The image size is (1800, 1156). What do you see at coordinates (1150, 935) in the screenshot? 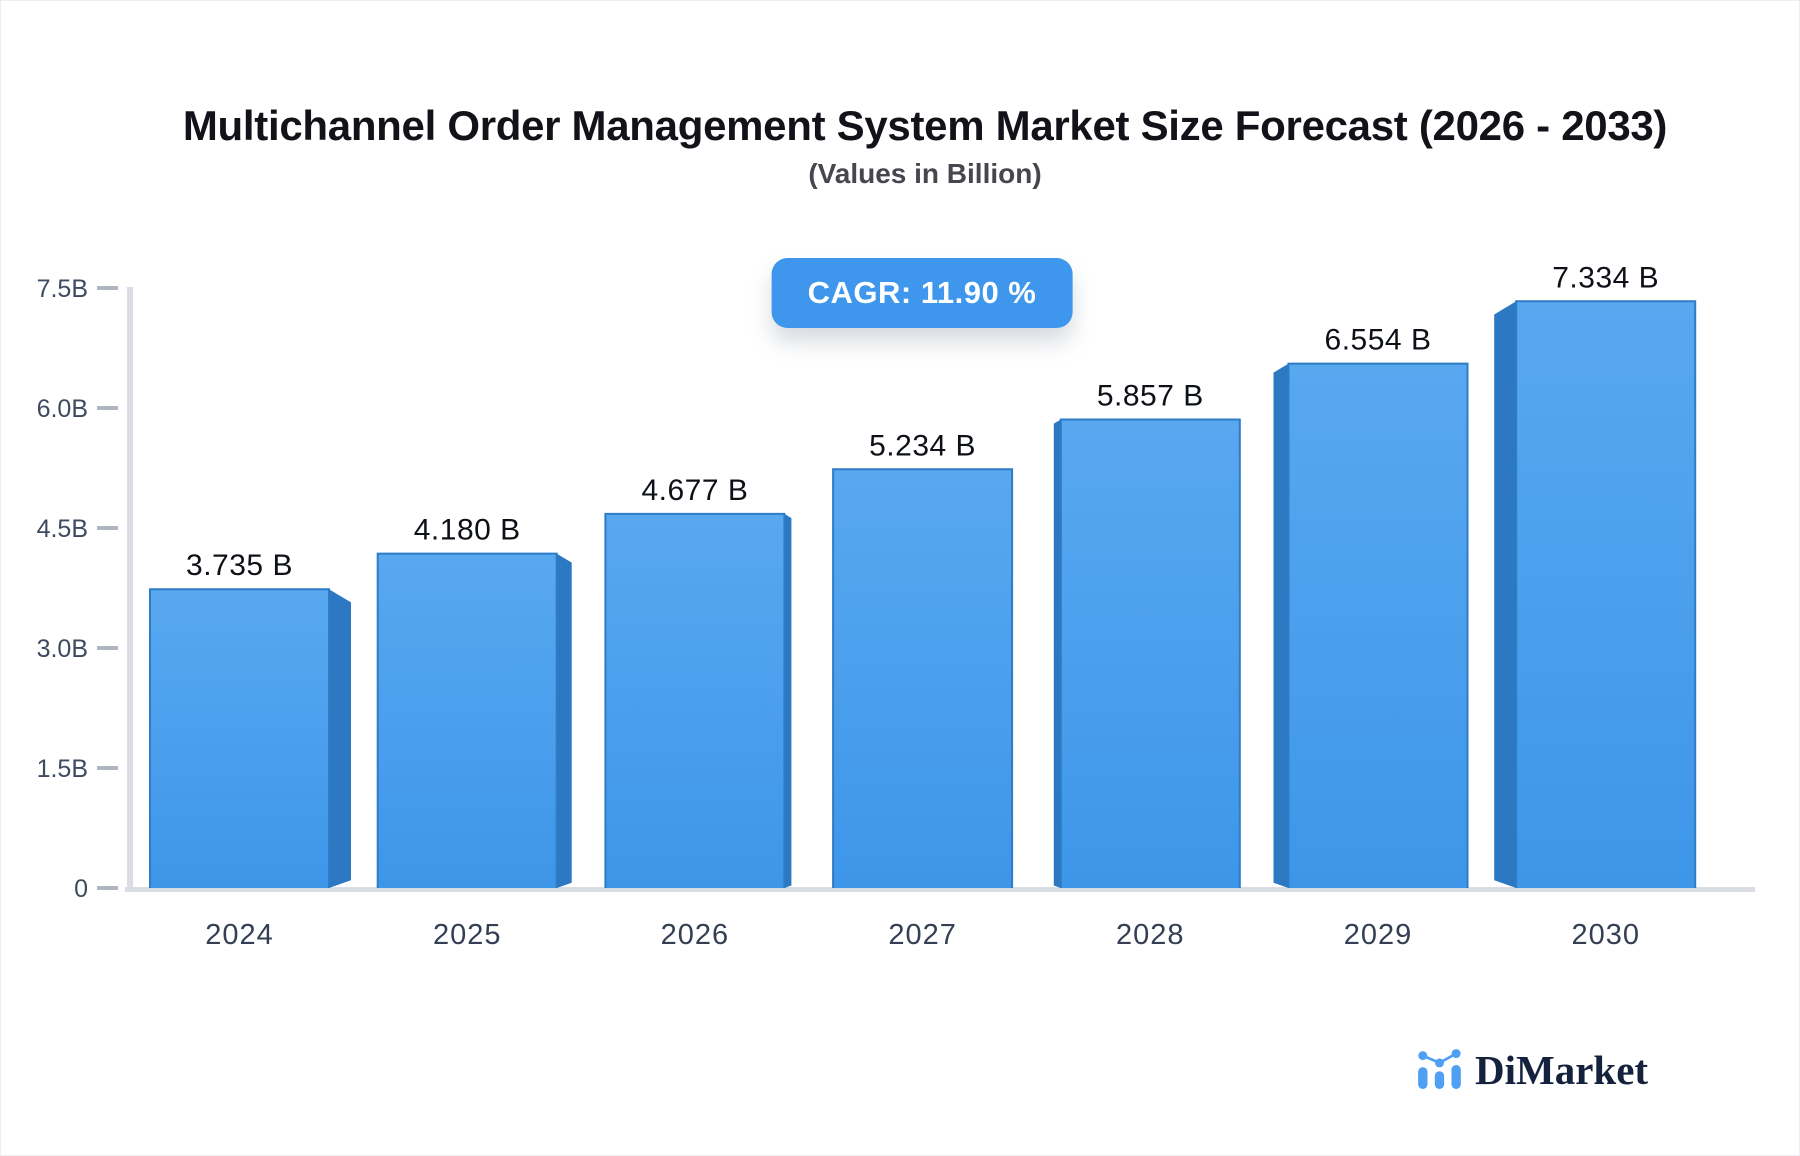
I see `x-tick-label: 2028` at bounding box center [1150, 935].